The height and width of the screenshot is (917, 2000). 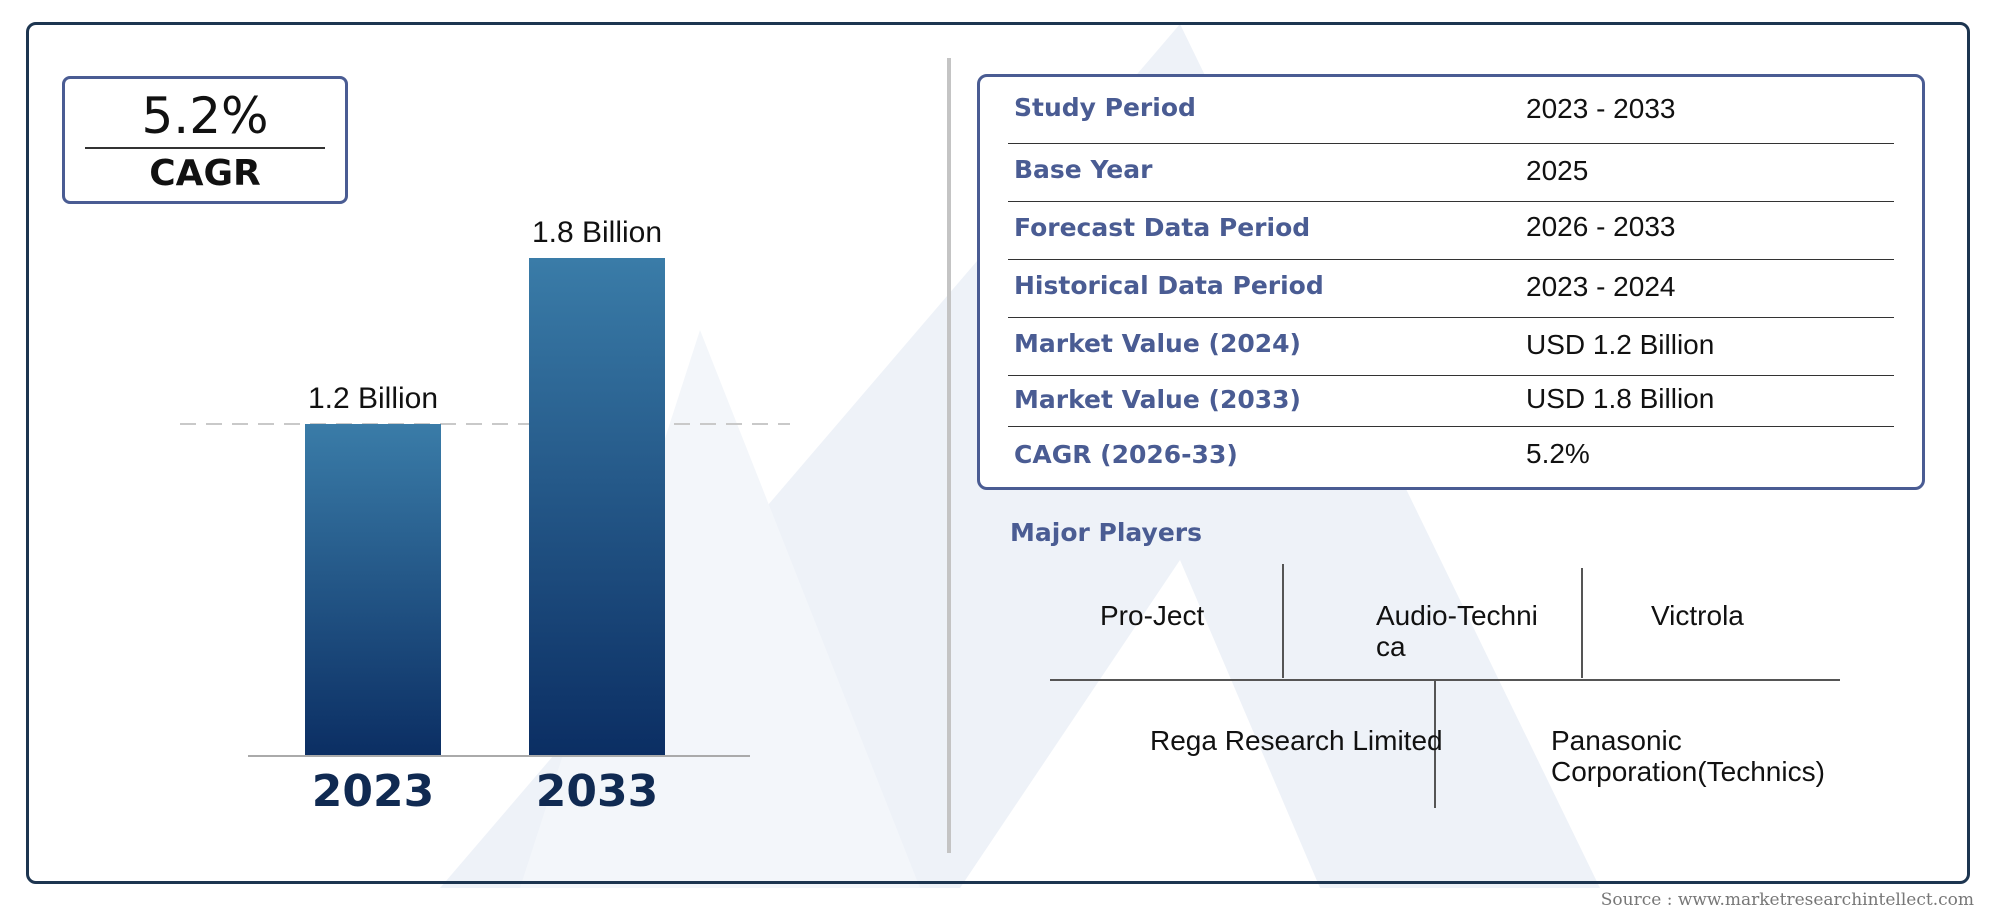 I want to click on panel-divider, so click(x=949, y=455).